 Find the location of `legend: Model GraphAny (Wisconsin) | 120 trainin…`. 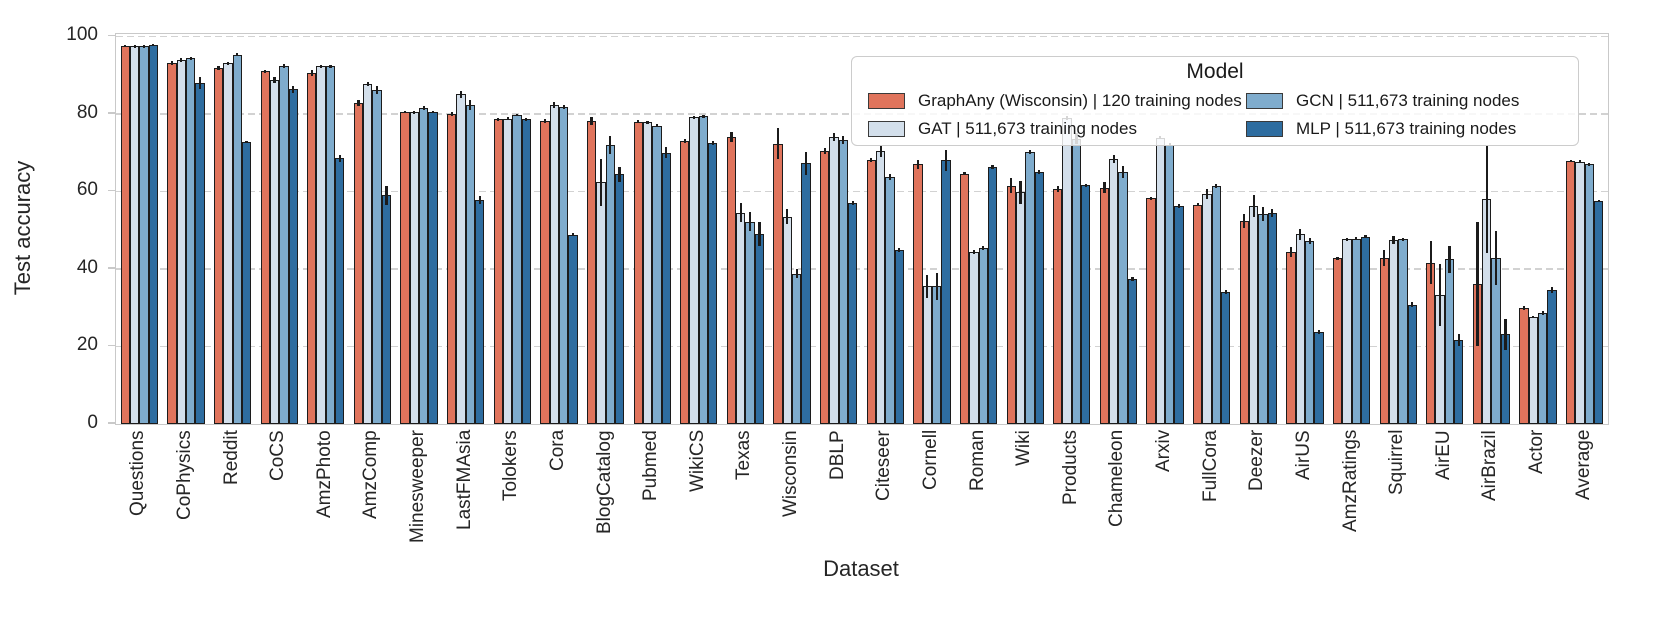

legend: Model GraphAny (Wisconsin) | 120 trainin… is located at coordinates (1215, 101).